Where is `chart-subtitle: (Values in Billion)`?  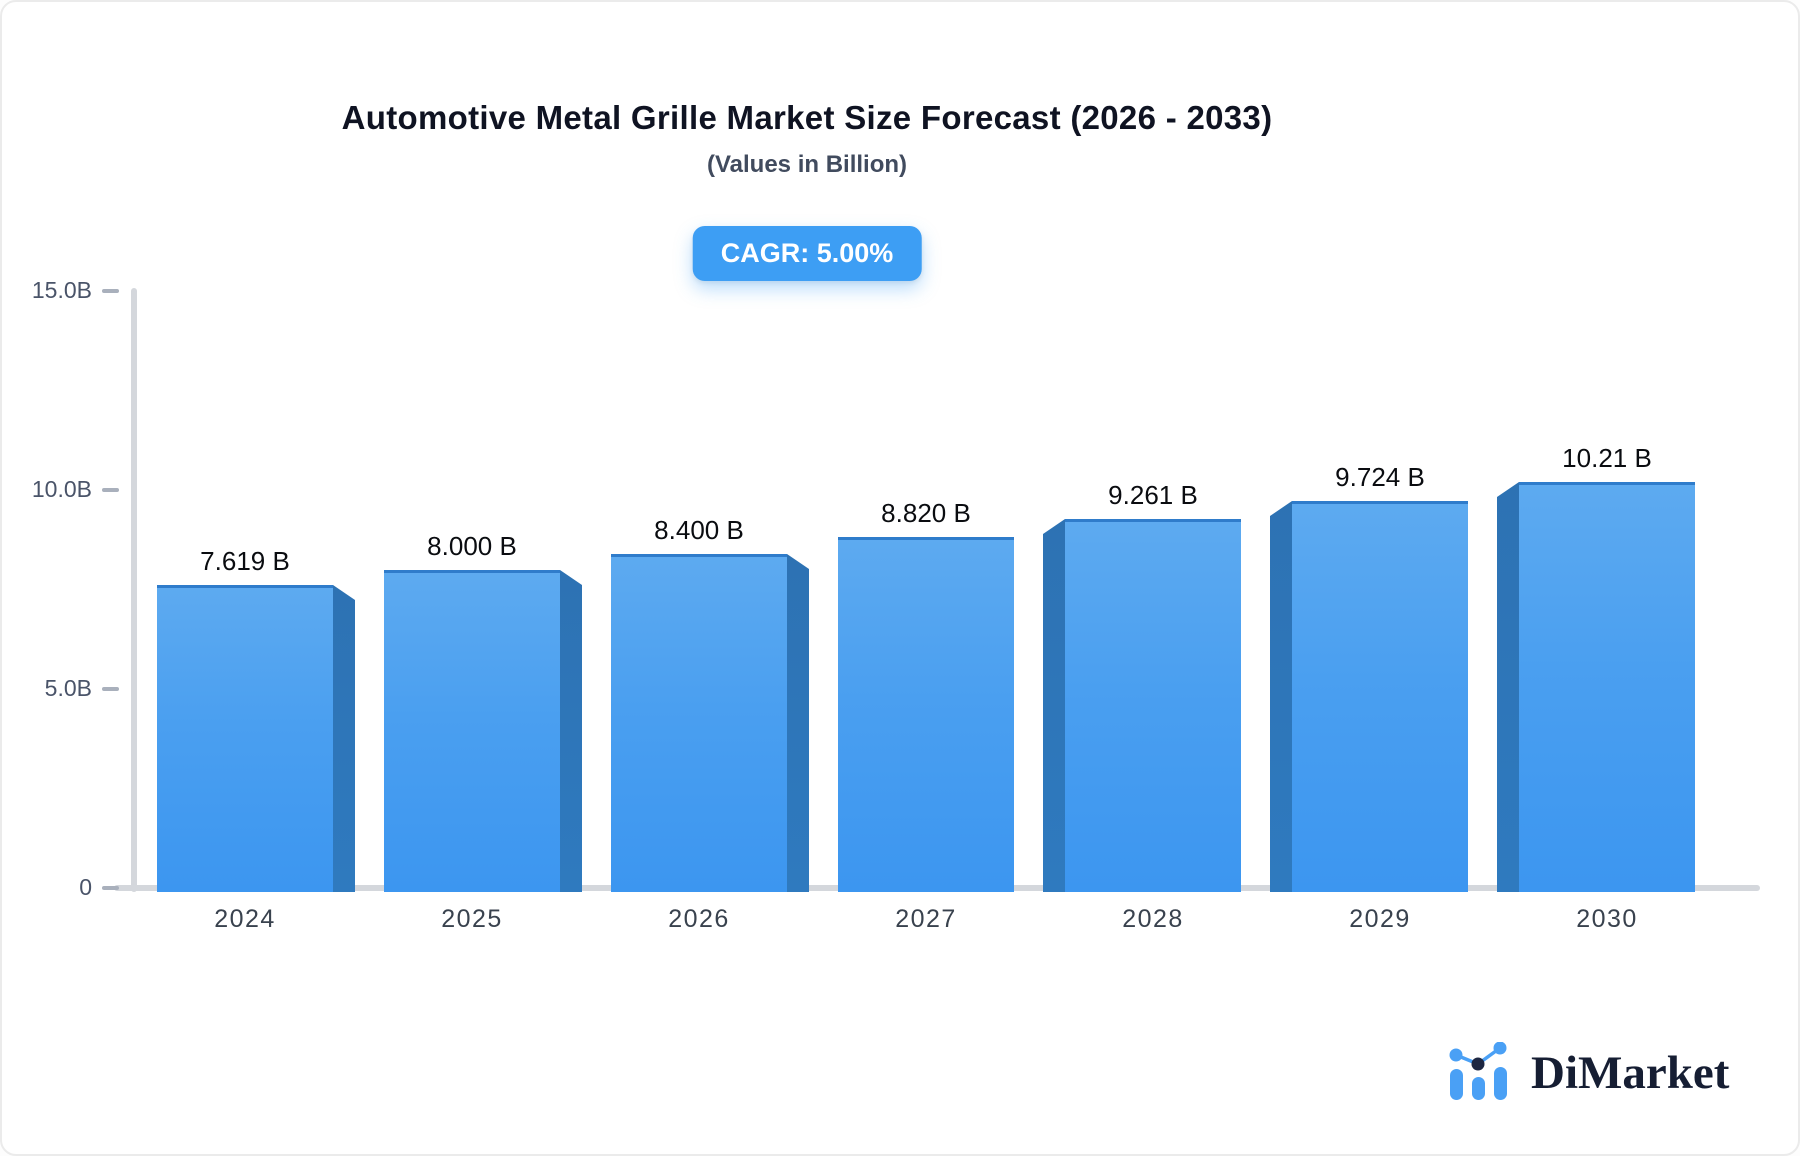
chart-subtitle: (Values in Billion) is located at coordinates (807, 164).